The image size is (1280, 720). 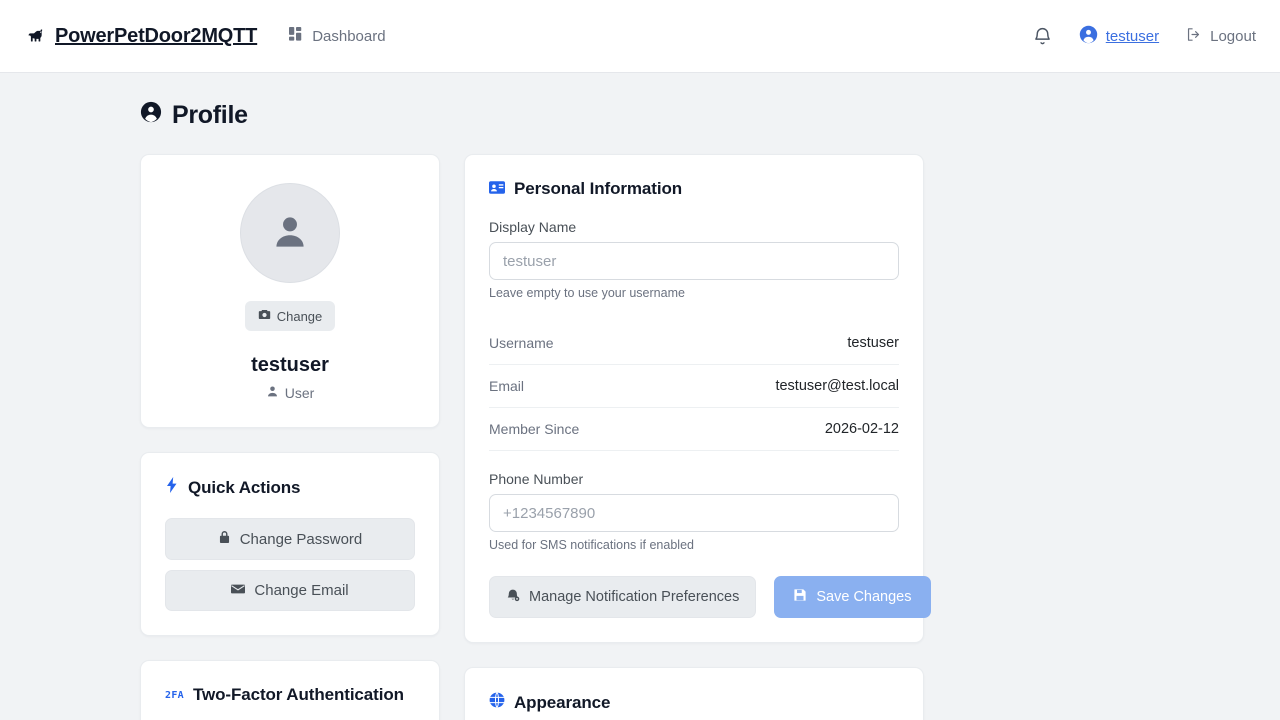 I want to click on personal-information-title: Personal Information, so click(x=694, y=189).